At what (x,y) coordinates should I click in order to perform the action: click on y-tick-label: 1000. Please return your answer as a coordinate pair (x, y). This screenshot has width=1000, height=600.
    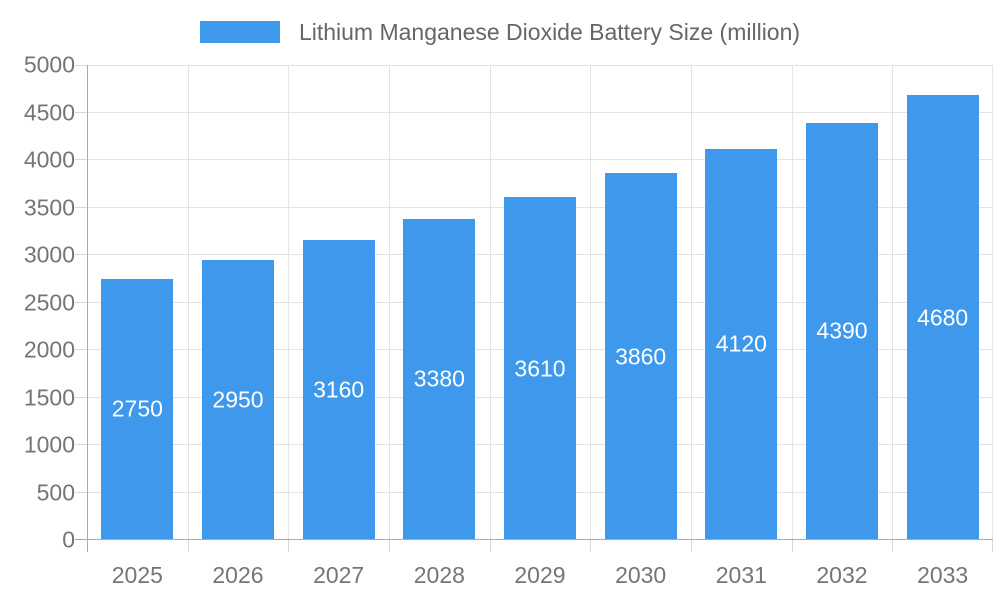
    Looking at the image, I should click on (49, 444).